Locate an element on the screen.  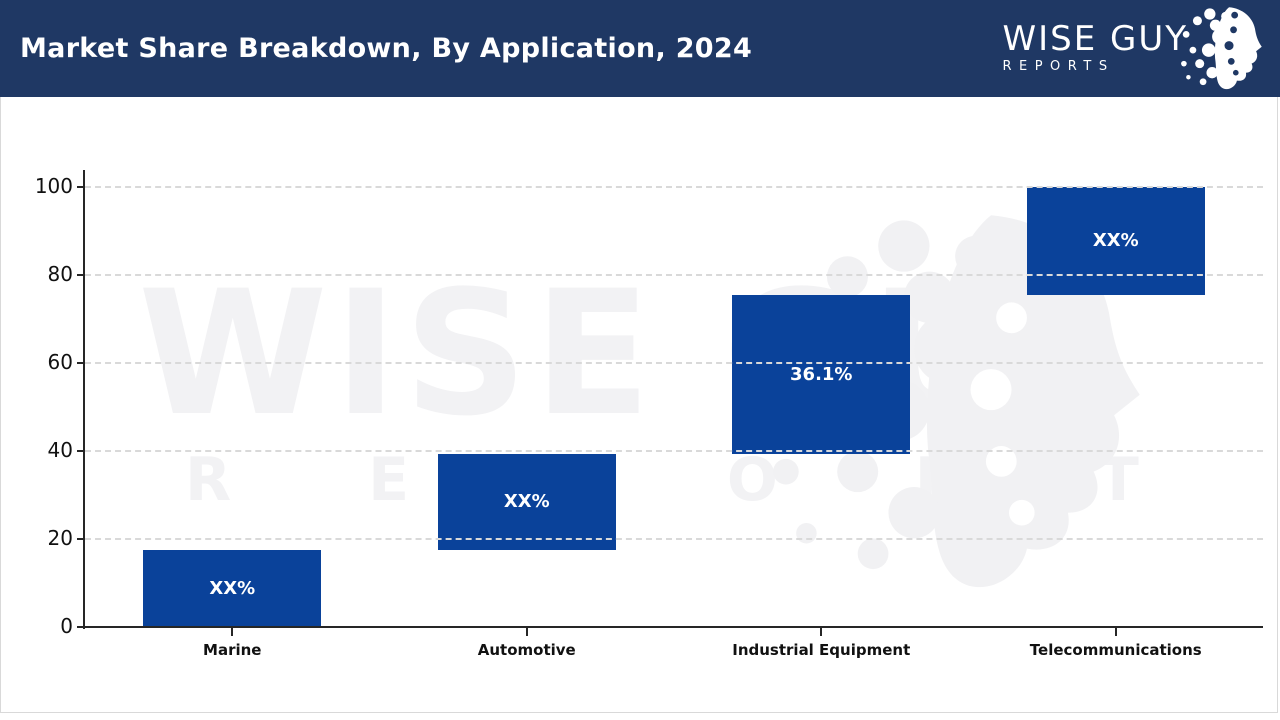
bar-value-label: 36.1% is located at coordinates (821, 374).